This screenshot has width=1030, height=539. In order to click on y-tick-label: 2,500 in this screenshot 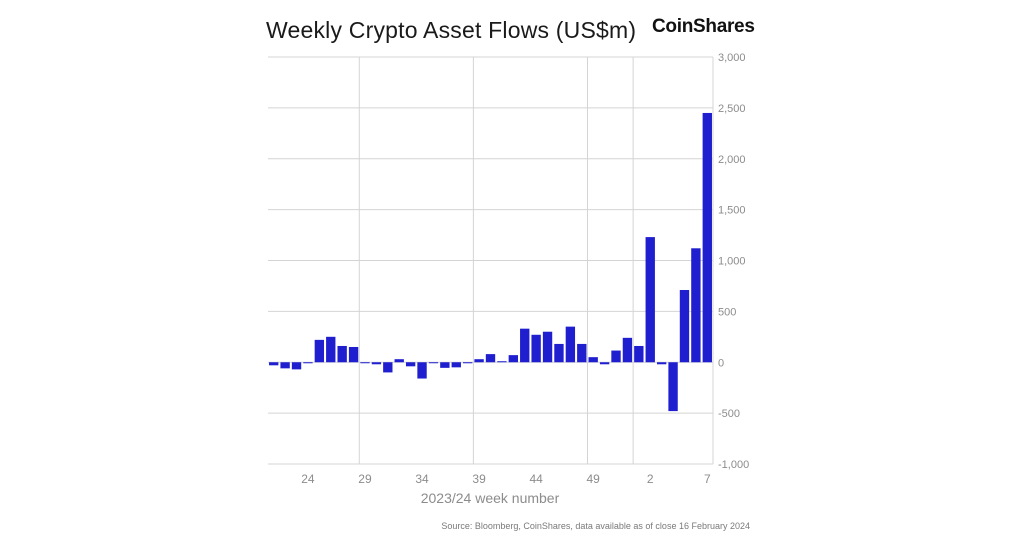, I will do `click(732, 109)`.